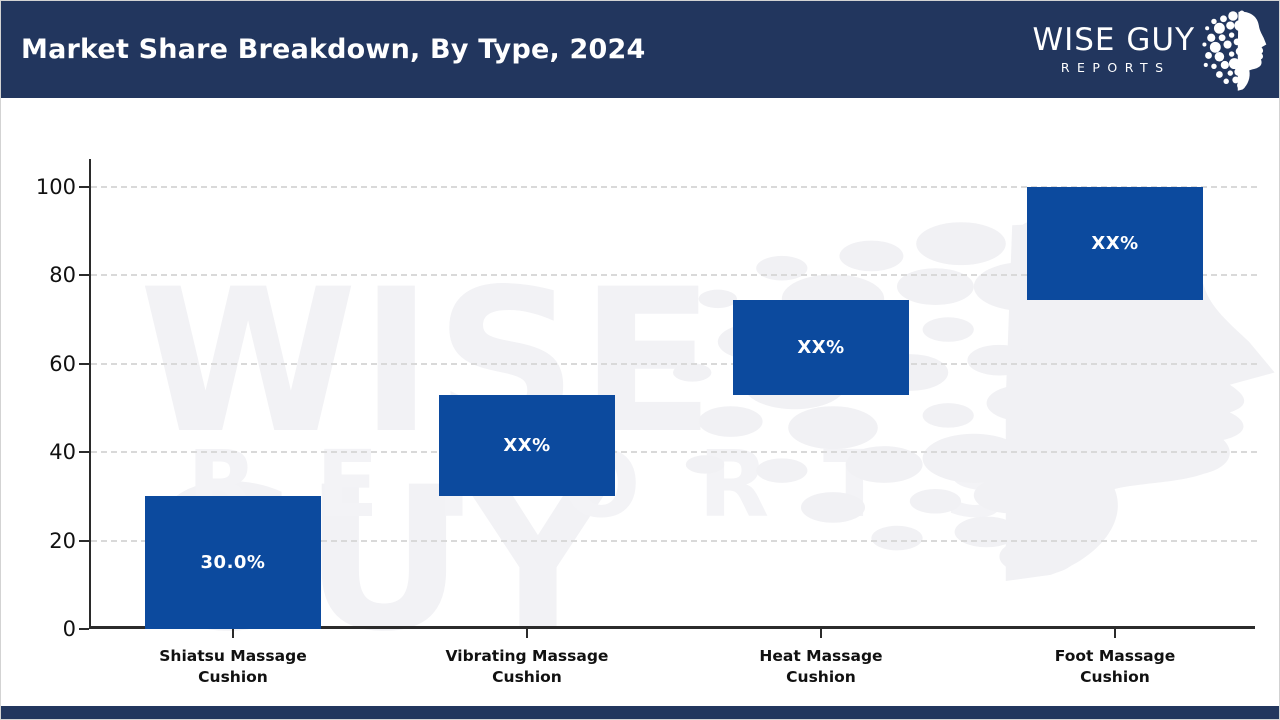 Image resolution: width=1280 pixels, height=720 pixels. Describe the element at coordinates (1115, 67) in the screenshot. I see `logo-tagline: REPORTS` at that location.